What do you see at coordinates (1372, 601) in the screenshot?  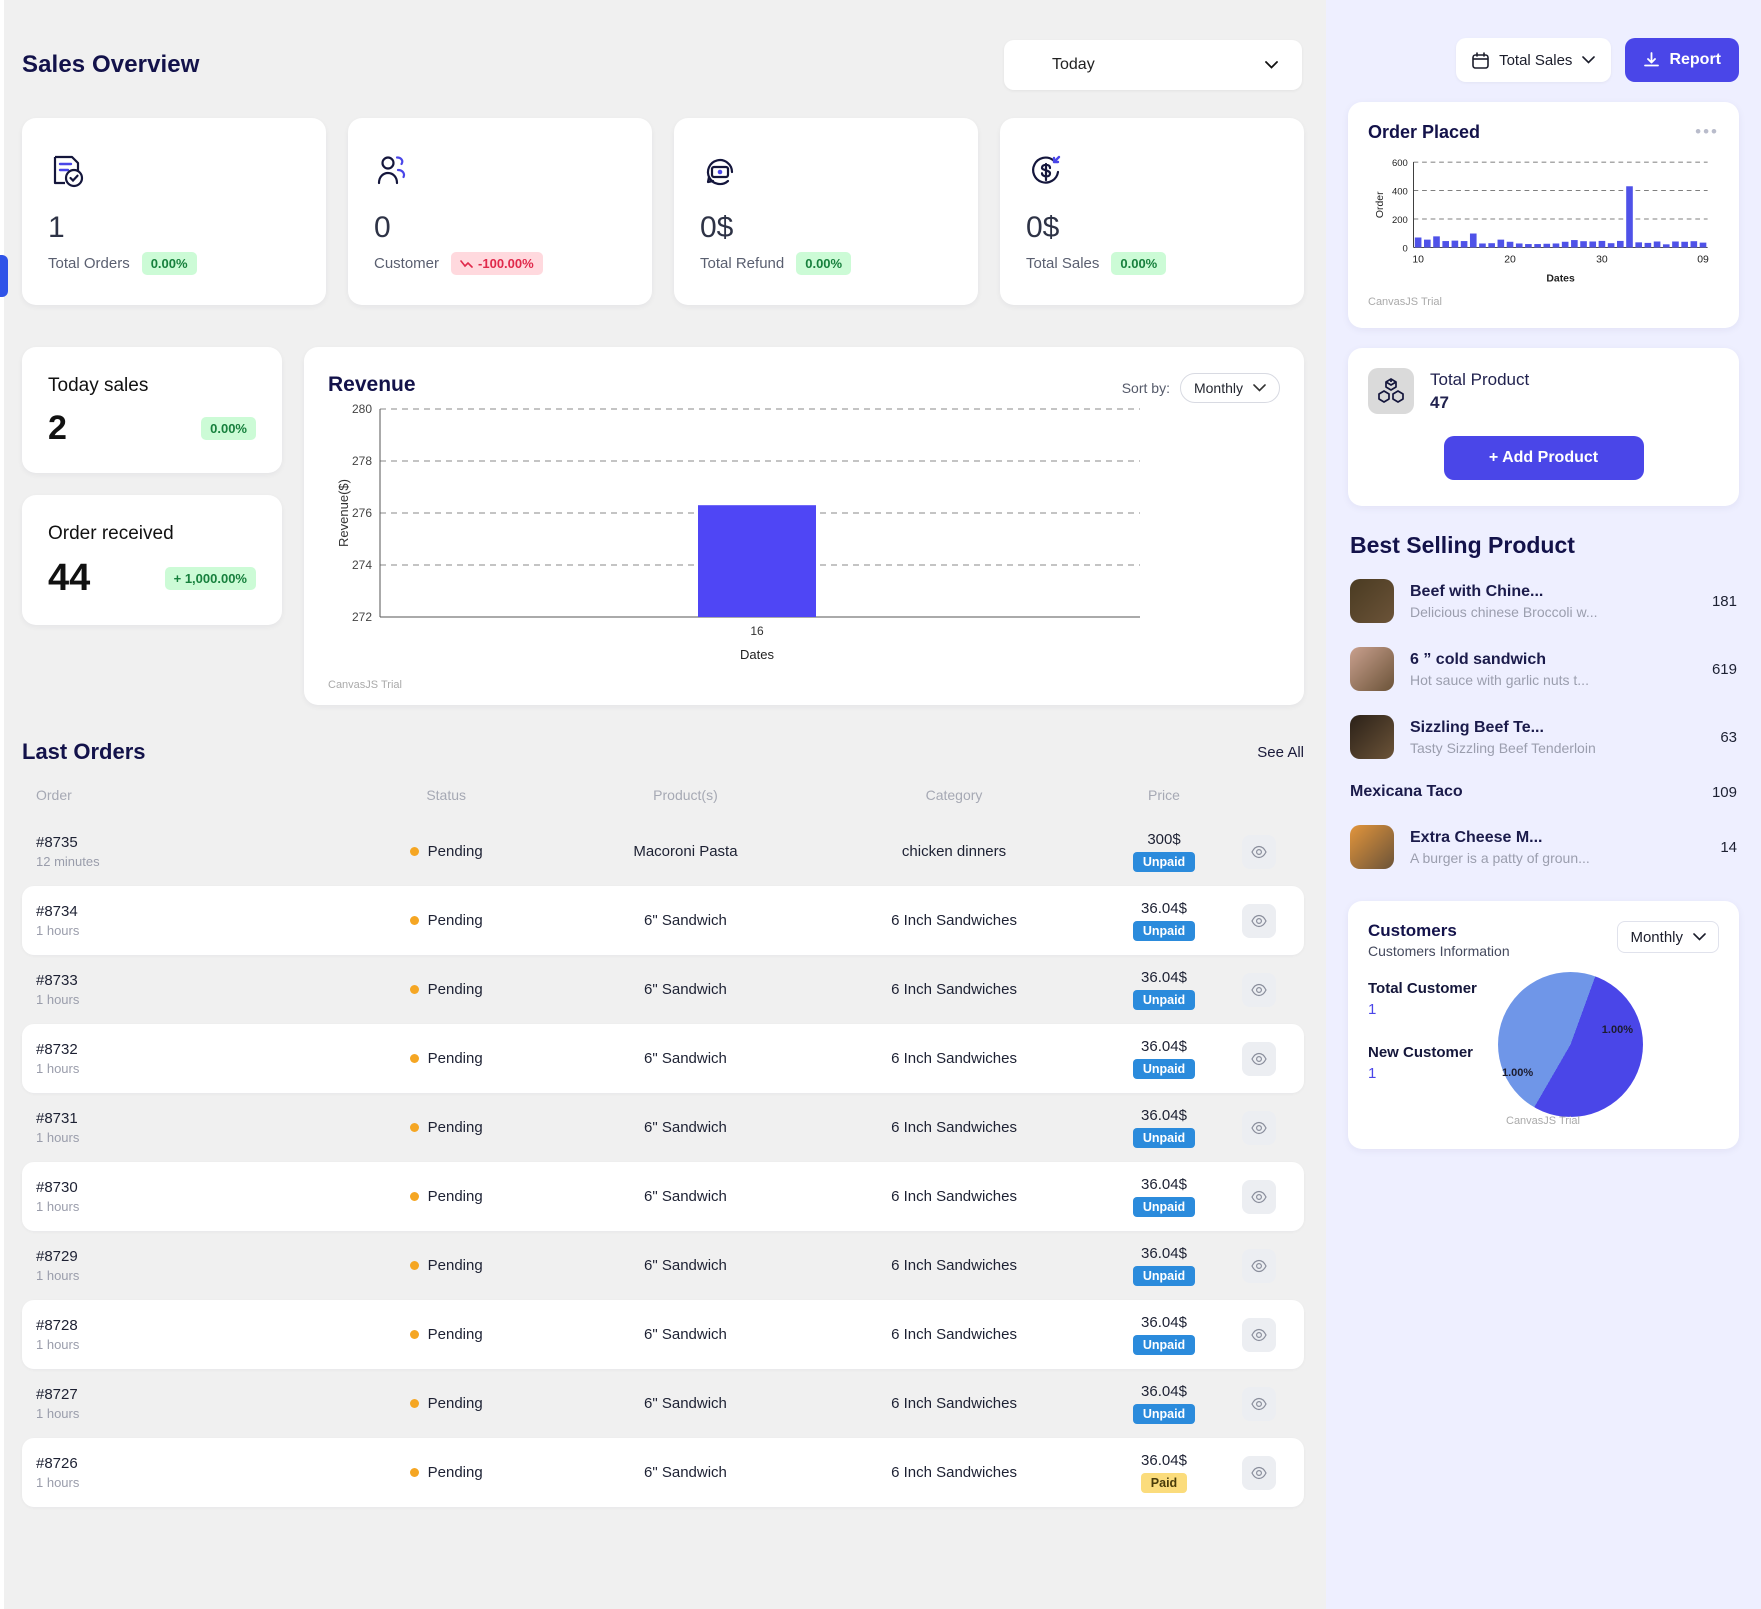 I see `product-thumbnail` at bounding box center [1372, 601].